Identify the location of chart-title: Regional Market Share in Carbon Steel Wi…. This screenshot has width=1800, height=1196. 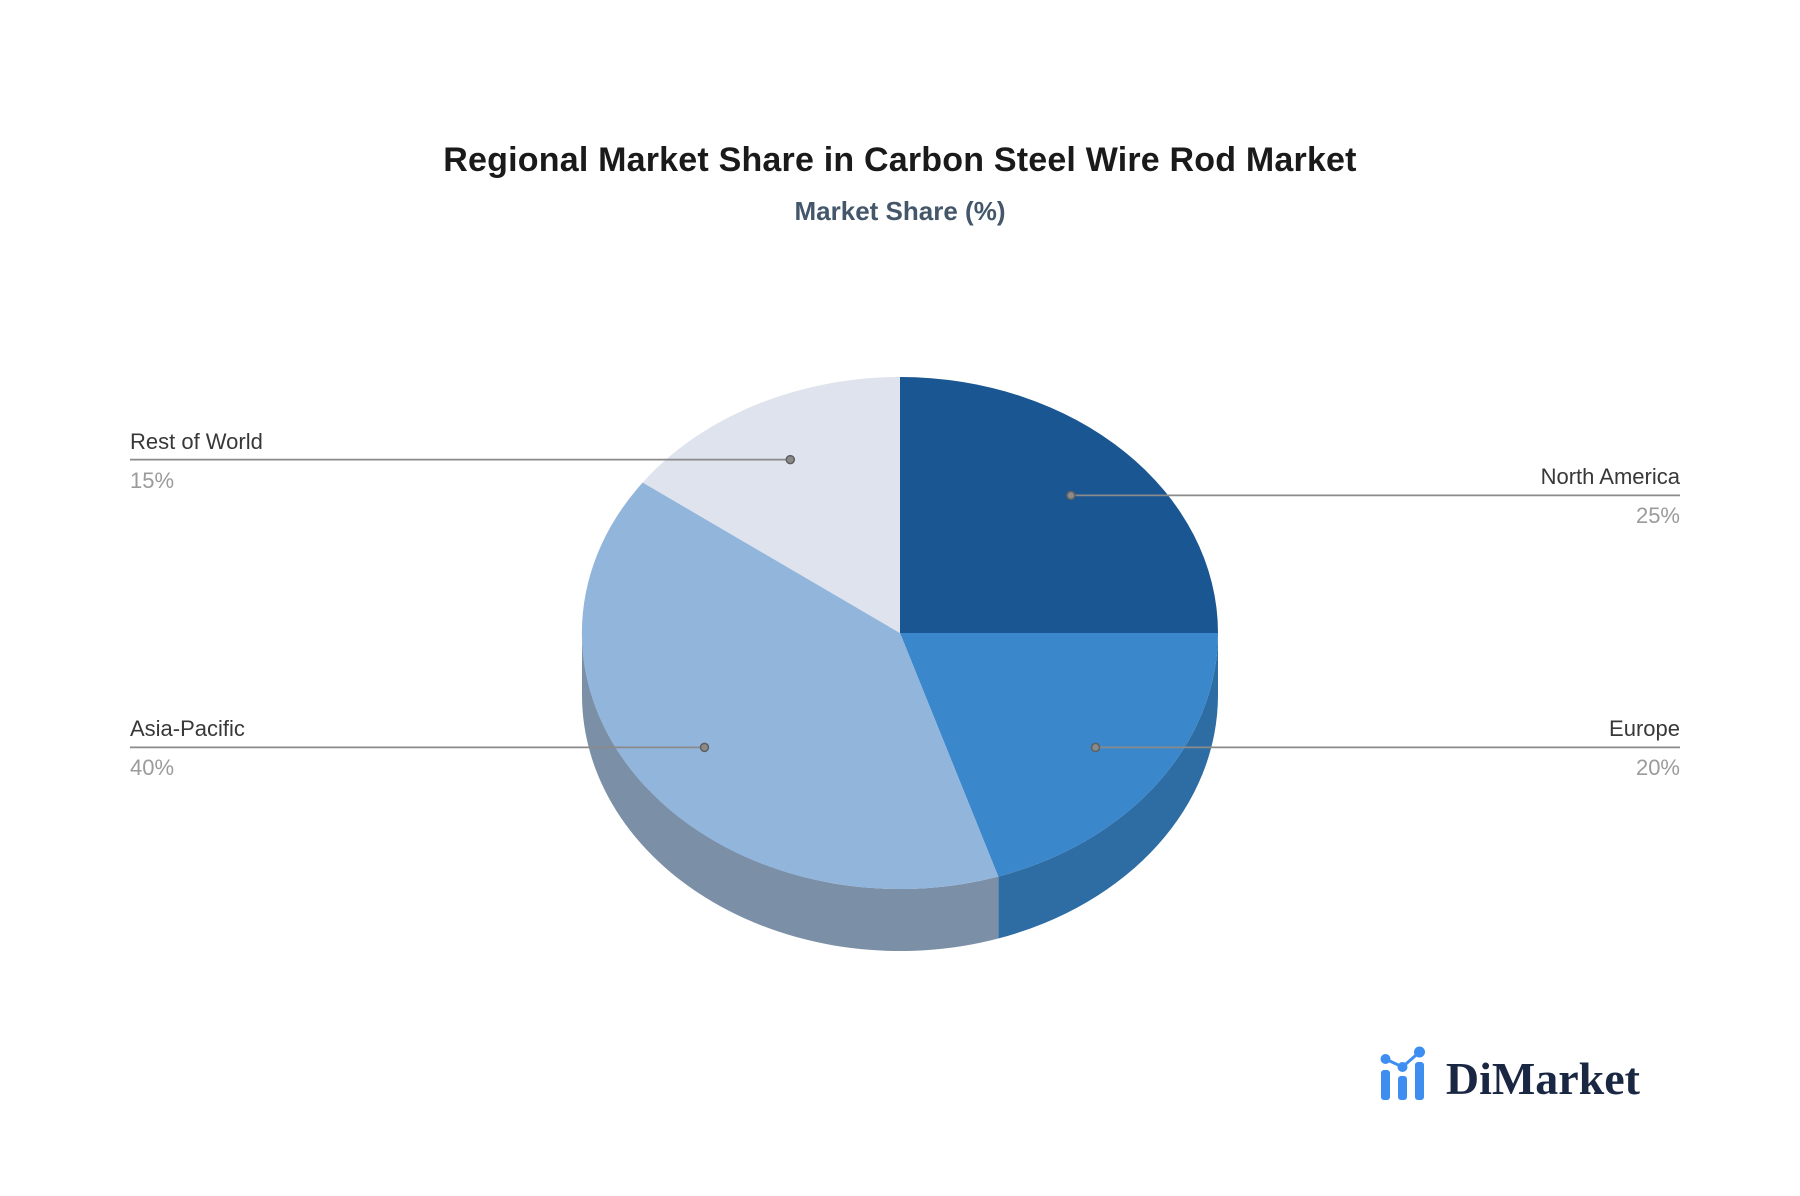
(900, 160).